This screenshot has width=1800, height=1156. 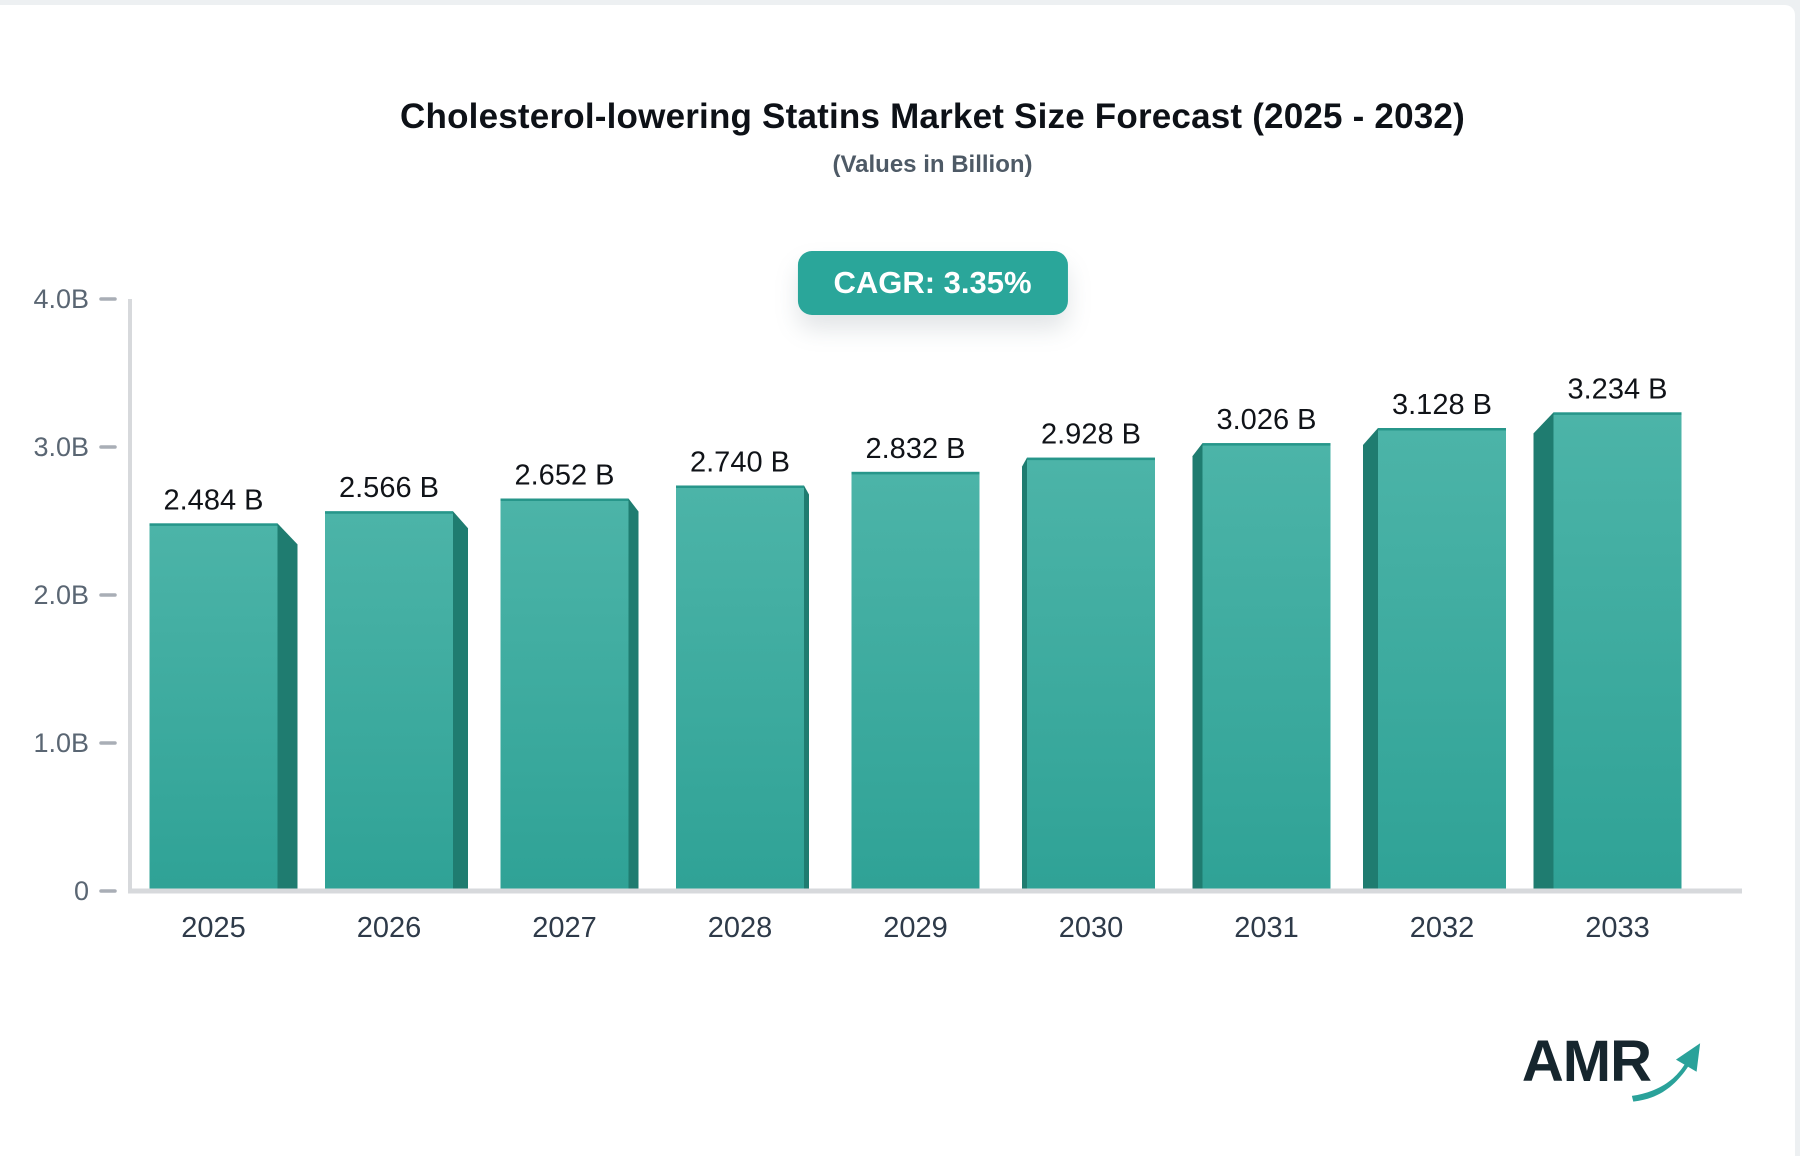 What do you see at coordinates (61, 743) in the screenshot?
I see `y-tick-label: 1.0B` at bounding box center [61, 743].